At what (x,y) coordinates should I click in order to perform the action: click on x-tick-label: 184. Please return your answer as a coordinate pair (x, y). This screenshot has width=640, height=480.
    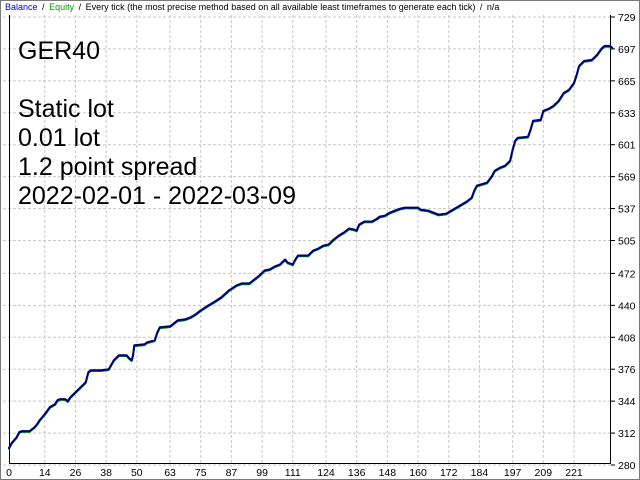
    Looking at the image, I should click on (480, 473).